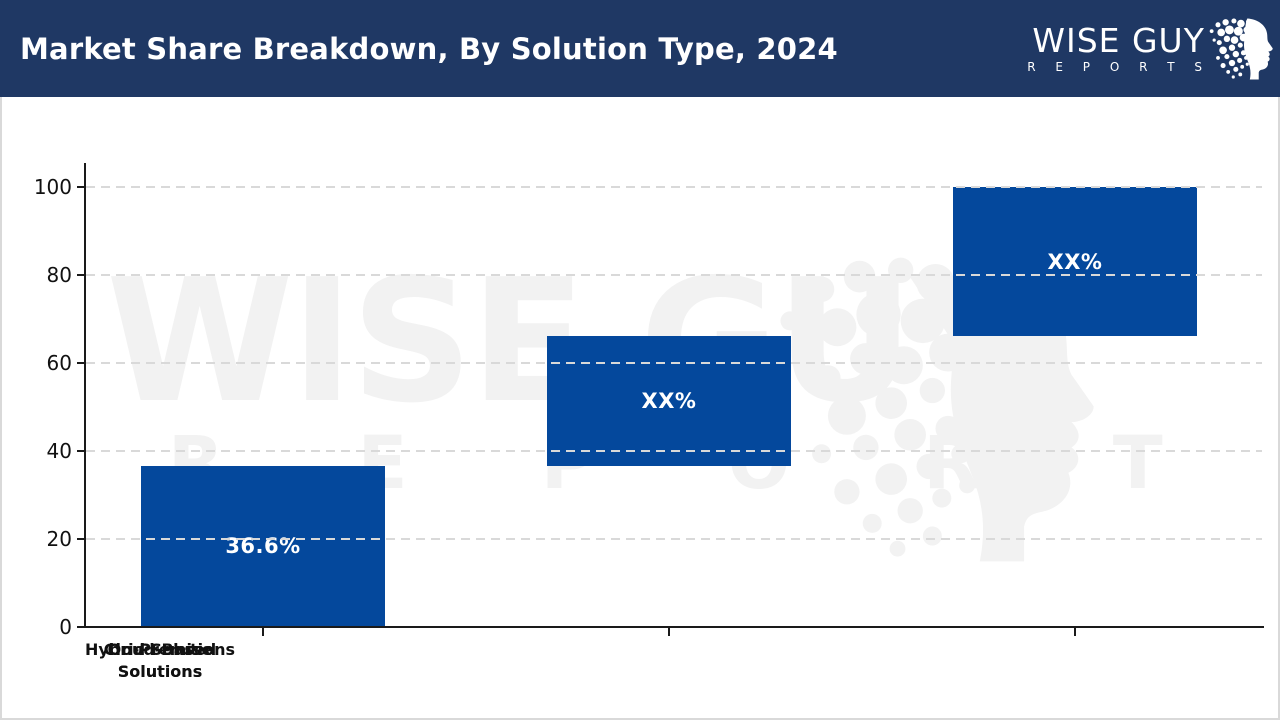 The width and height of the screenshot is (1280, 720). Describe the element at coordinates (59, 451) in the screenshot. I see `y-tick-label: 40` at that location.